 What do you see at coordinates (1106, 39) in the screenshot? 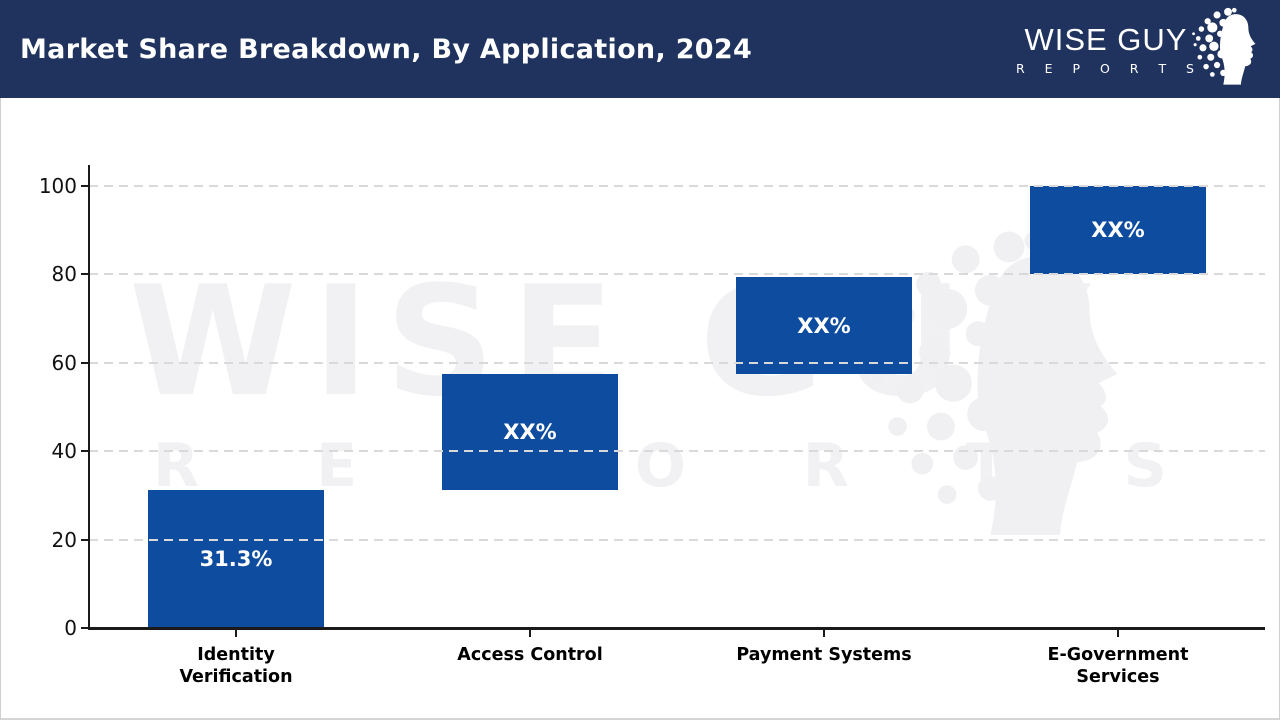
I see `logo-wordmark: WISE GUY` at bounding box center [1106, 39].